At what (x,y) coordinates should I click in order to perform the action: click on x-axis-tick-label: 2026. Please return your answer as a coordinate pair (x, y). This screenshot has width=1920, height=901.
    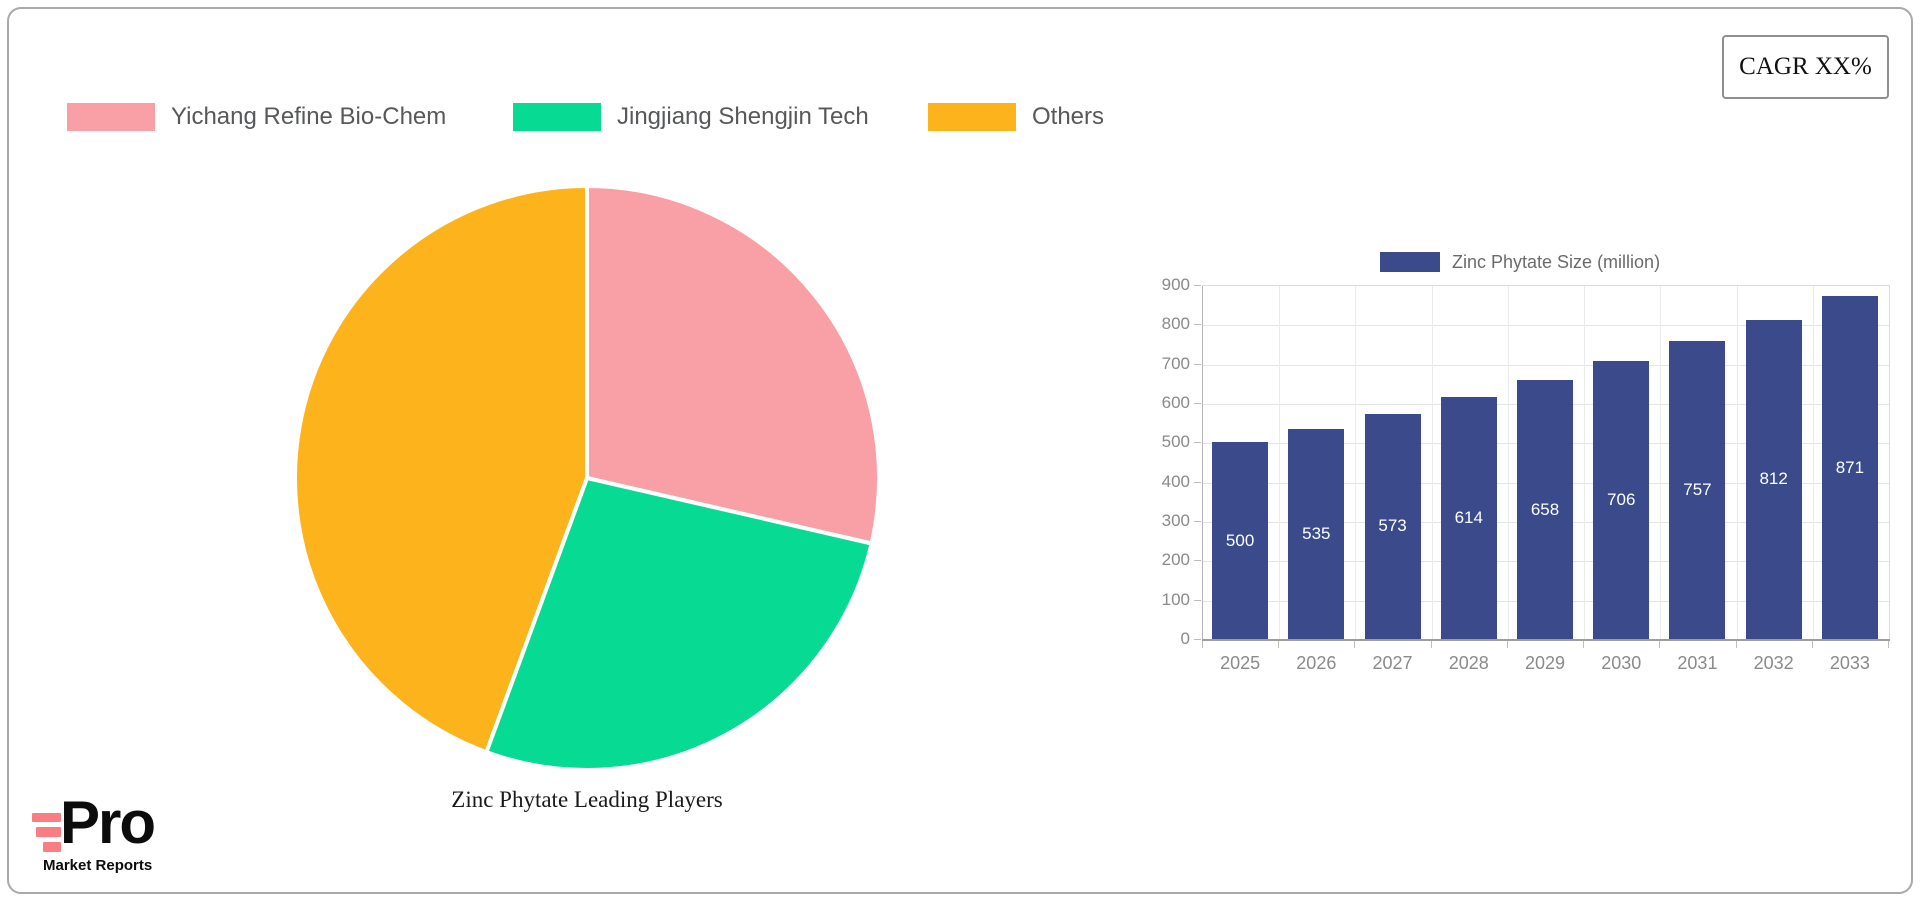
    Looking at the image, I should click on (1316, 663).